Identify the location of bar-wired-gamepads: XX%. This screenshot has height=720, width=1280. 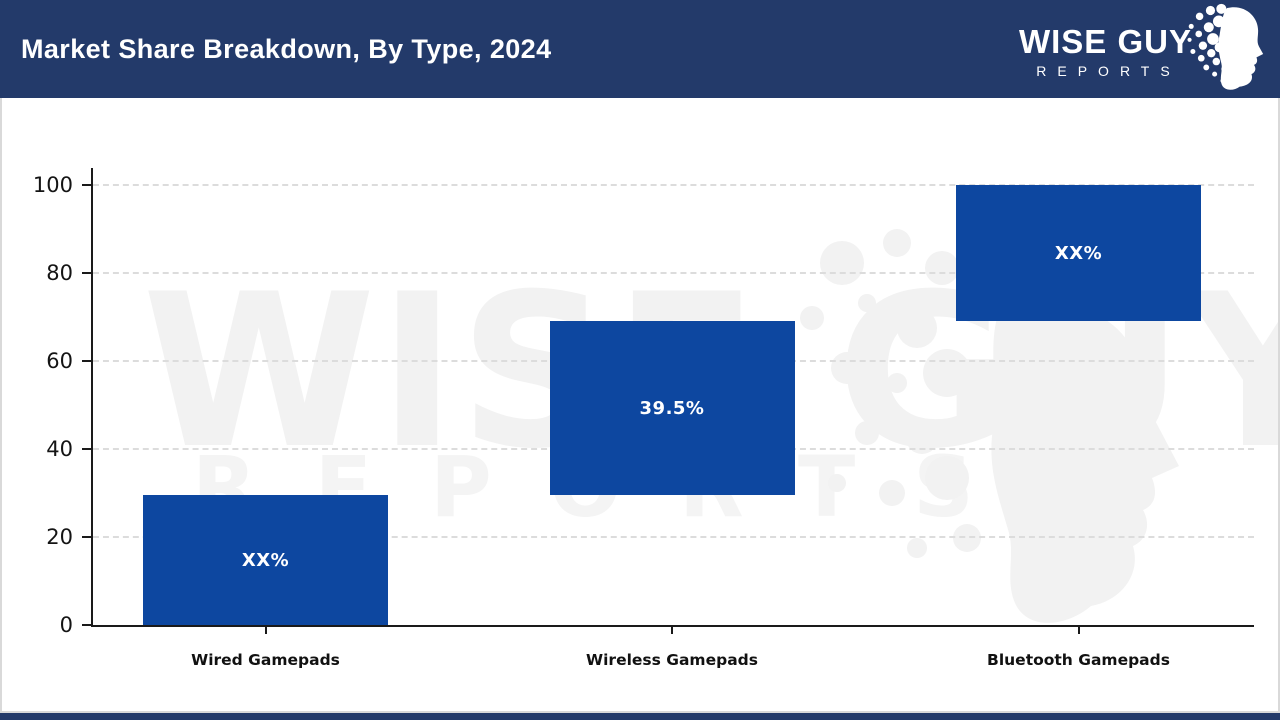
(265, 560).